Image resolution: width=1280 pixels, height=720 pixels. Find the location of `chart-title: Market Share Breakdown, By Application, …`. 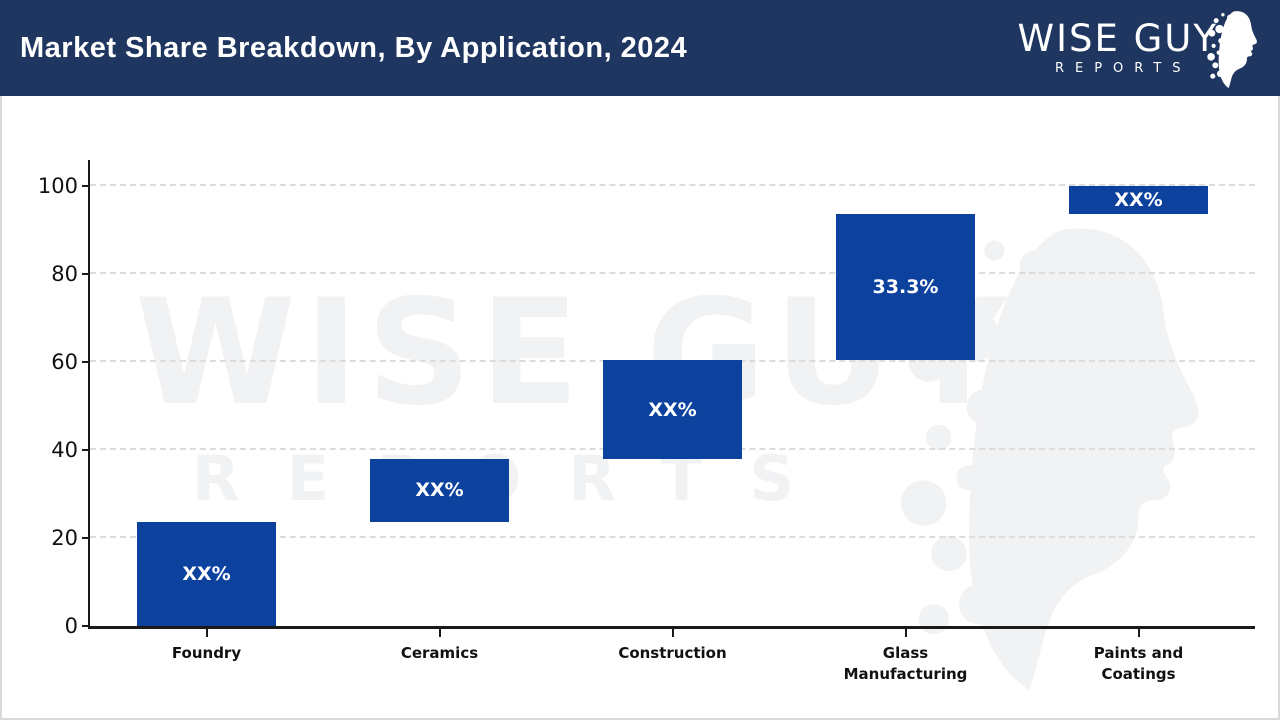

chart-title: Market Share Breakdown, By Application, … is located at coordinates (354, 47).